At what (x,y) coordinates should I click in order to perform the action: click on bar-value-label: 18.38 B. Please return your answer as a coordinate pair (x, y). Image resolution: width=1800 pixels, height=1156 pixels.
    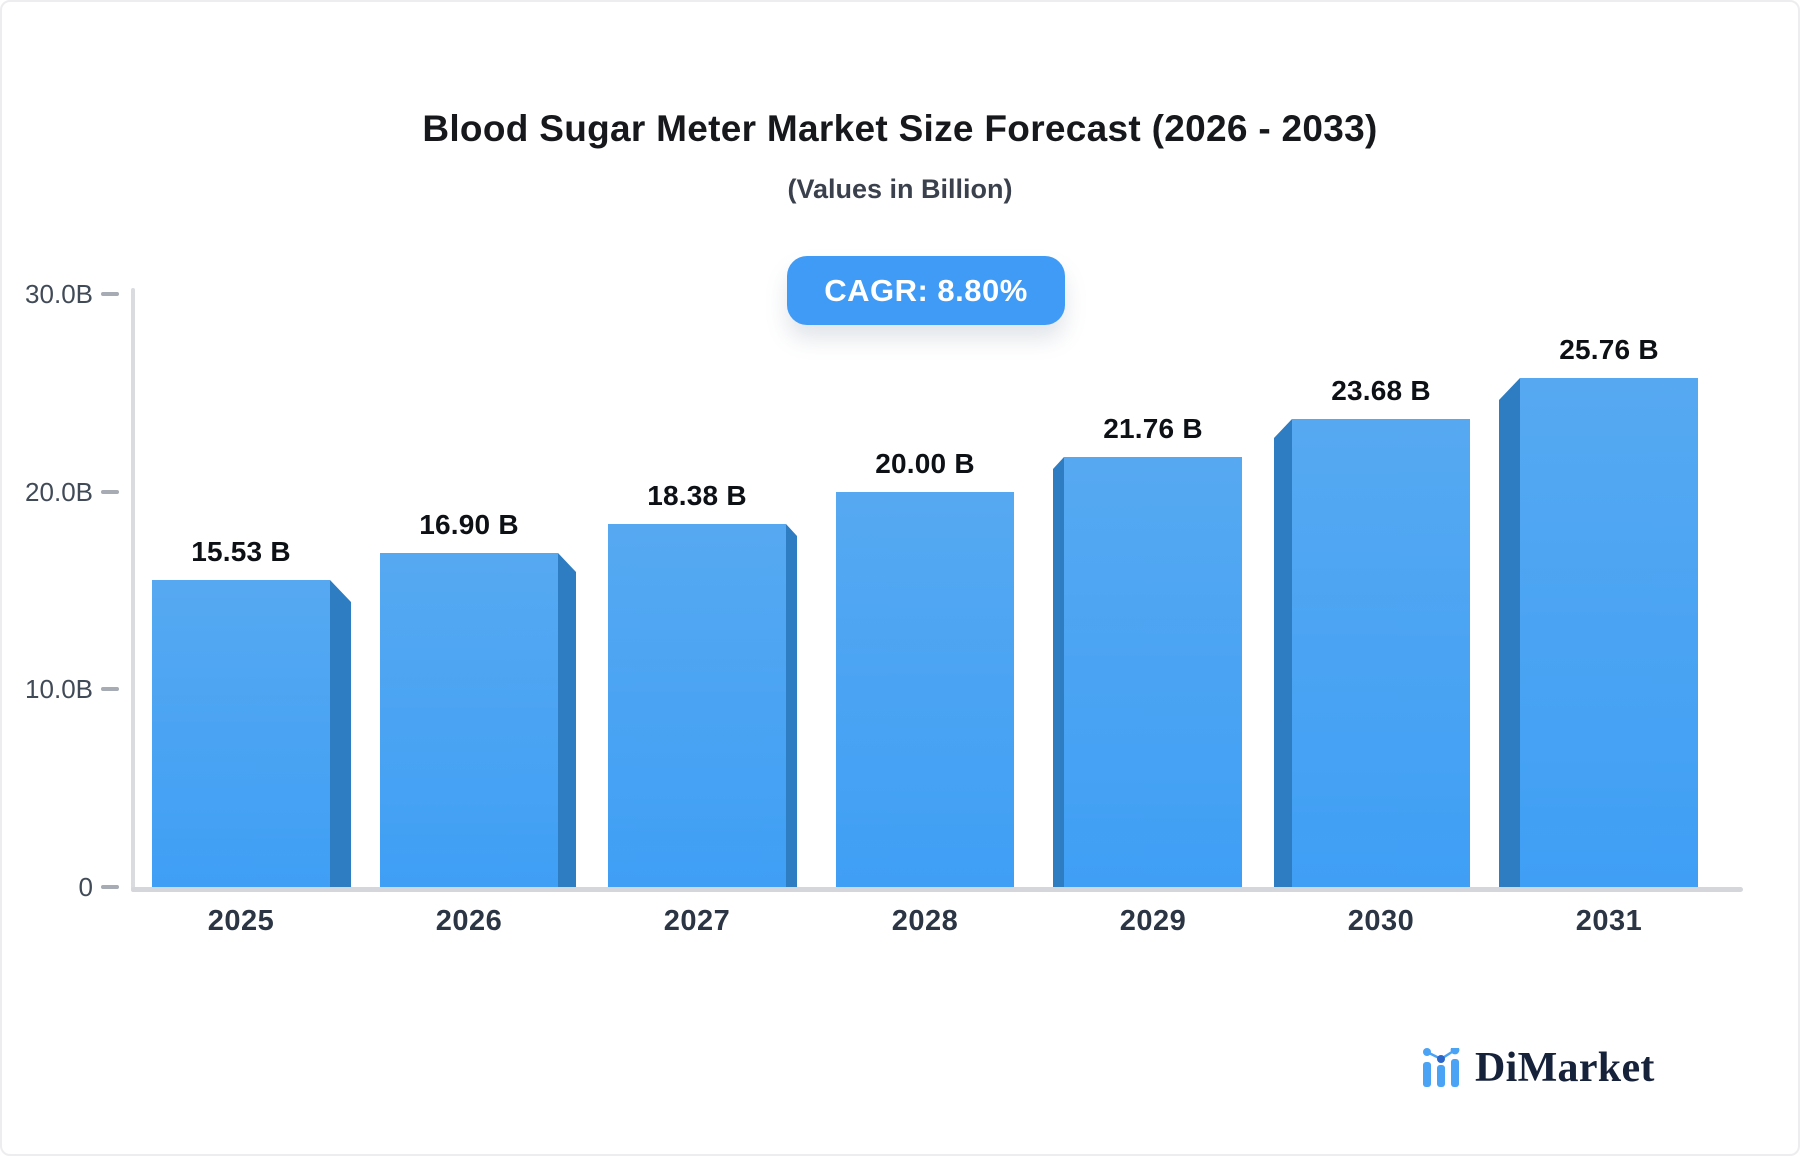
    Looking at the image, I should click on (697, 495).